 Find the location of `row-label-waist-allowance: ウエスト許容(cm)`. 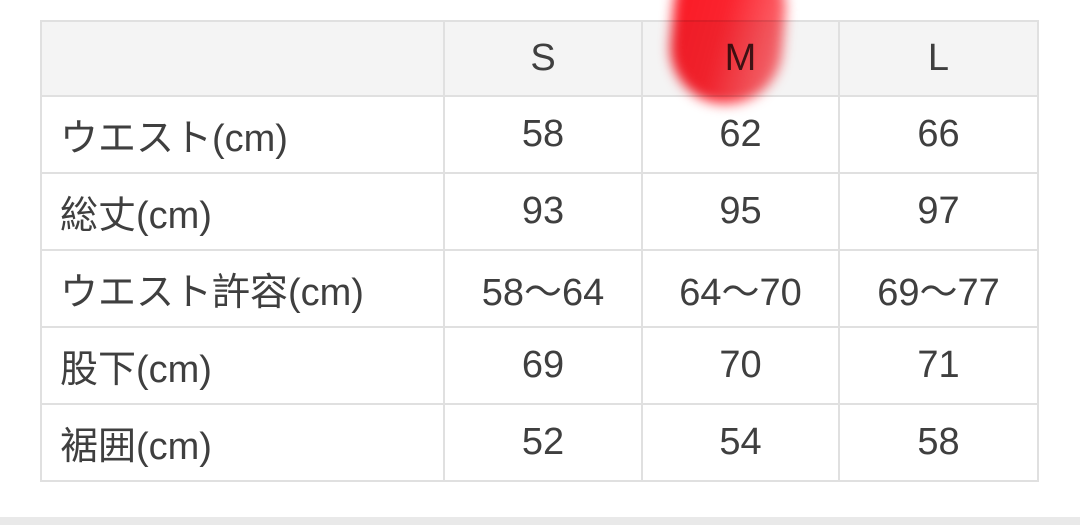

row-label-waist-allowance: ウエスト許容(cm) is located at coordinates (242, 288).